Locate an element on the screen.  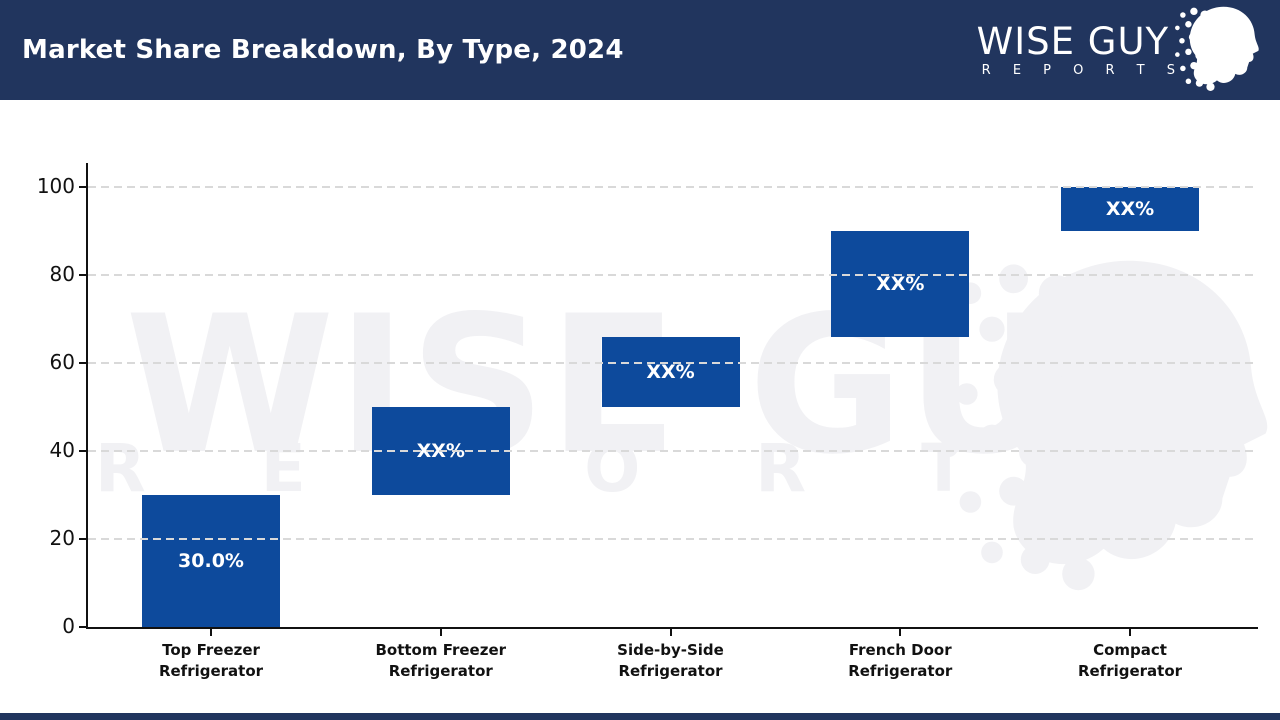
logo-subtitle: R E P O R T S is located at coordinates (1082, 70).